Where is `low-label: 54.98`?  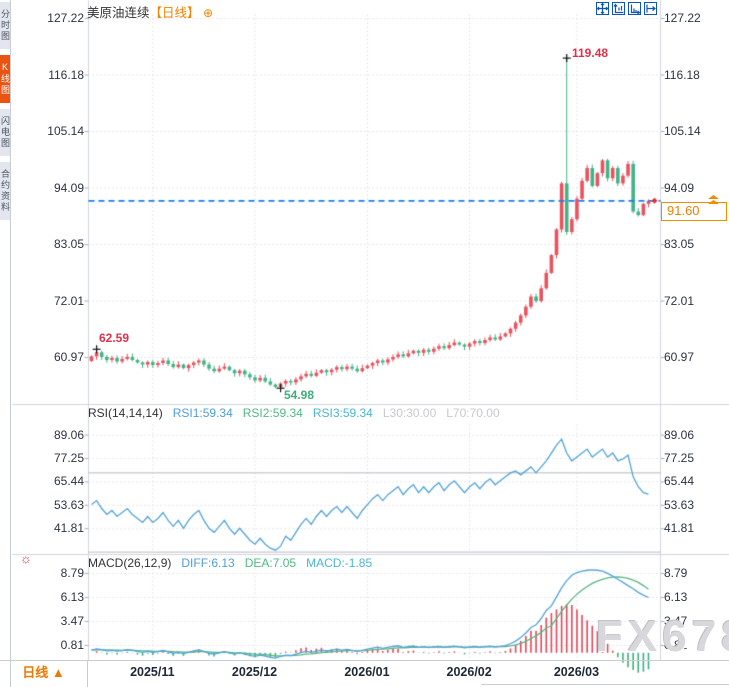
low-label: 54.98 is located at coordinates (299, 395).